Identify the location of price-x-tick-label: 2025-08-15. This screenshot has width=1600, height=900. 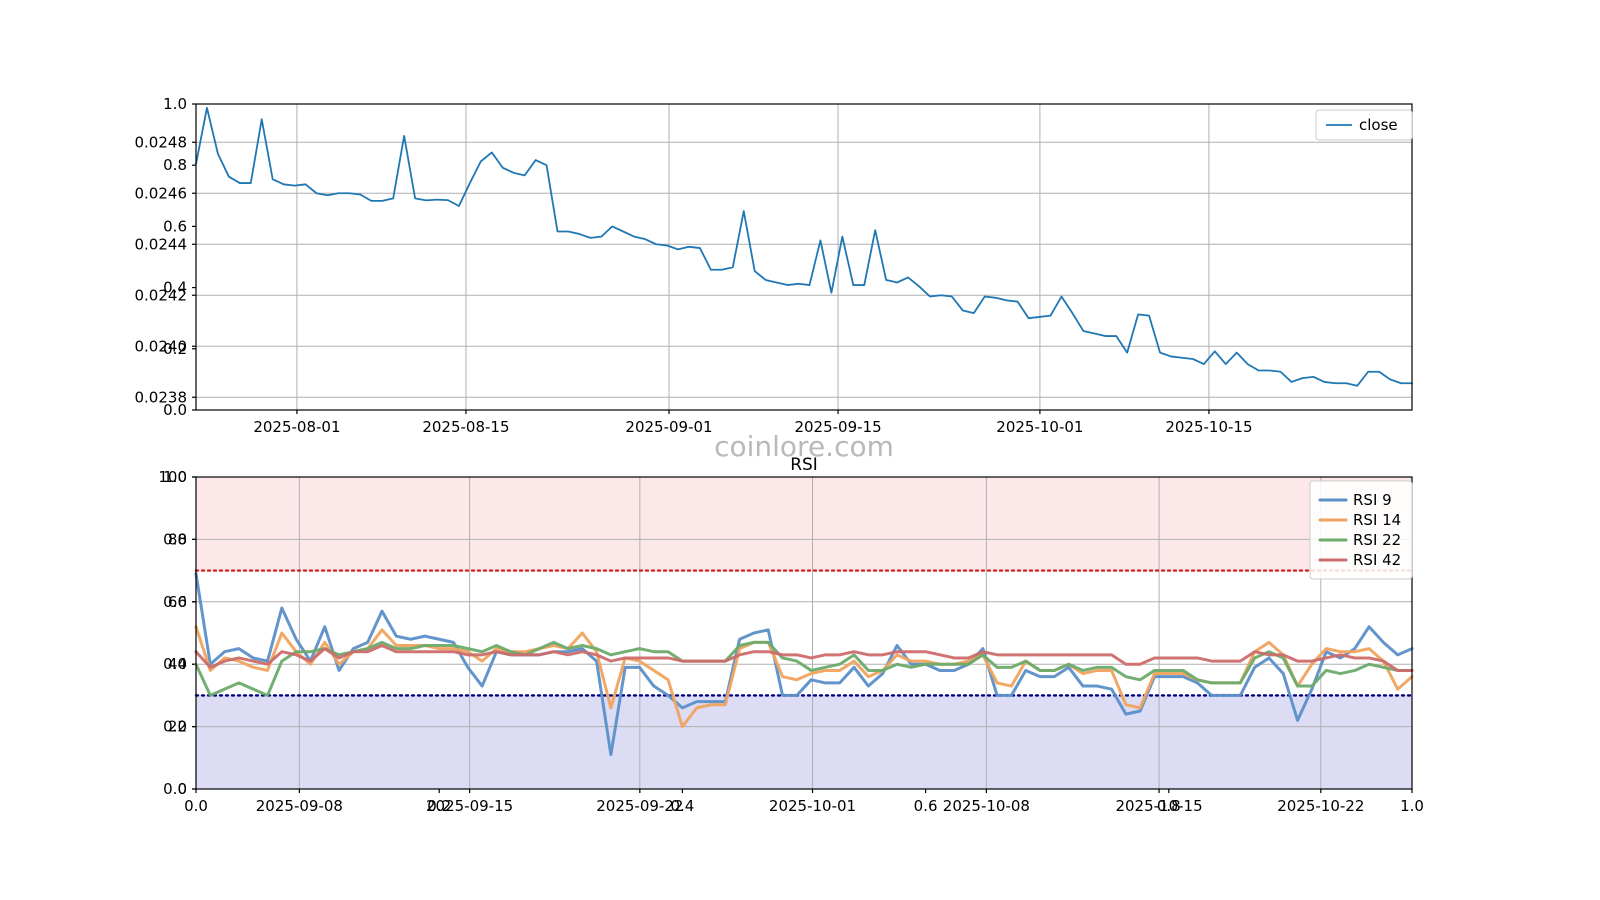
(465, 427).